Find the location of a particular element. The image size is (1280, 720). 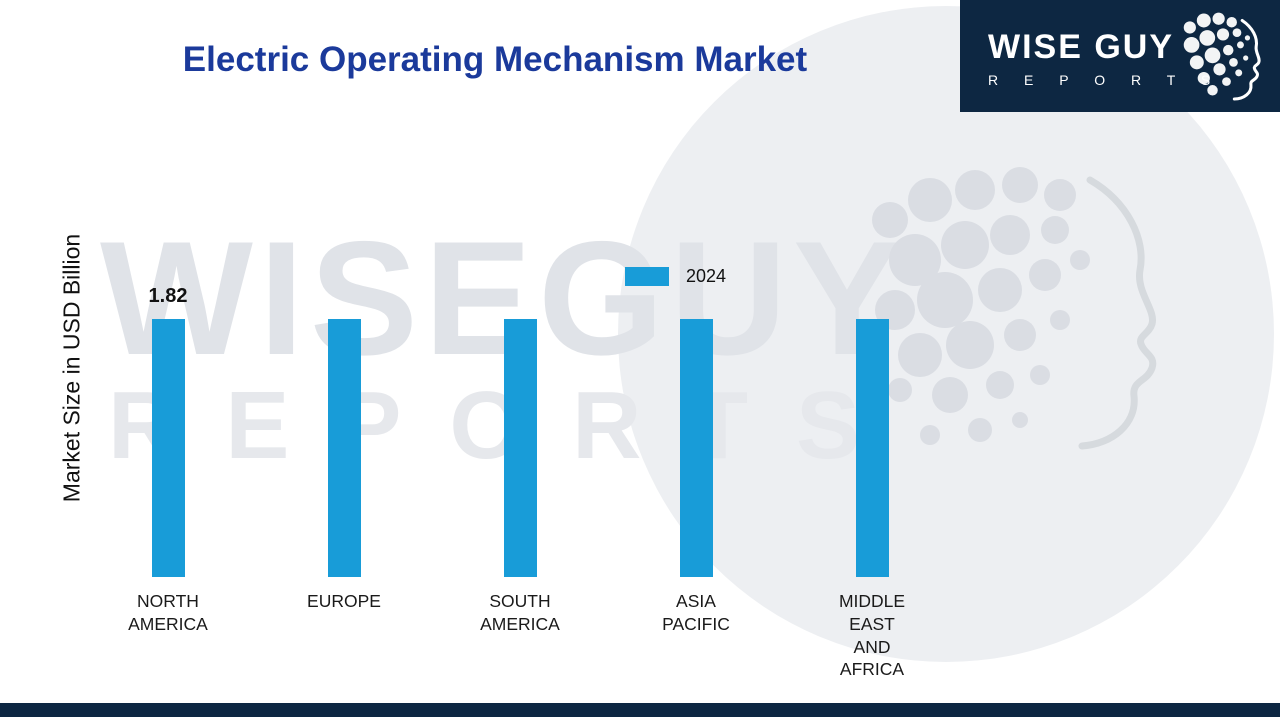

logo-text: WISE GUY R E P O R T S is located at coordinates (1104, 59).